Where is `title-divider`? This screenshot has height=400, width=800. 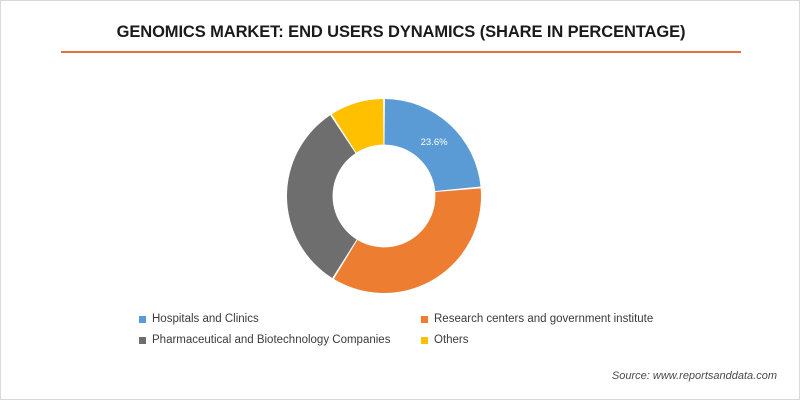
title-divider is located at coordinates (401, 52).